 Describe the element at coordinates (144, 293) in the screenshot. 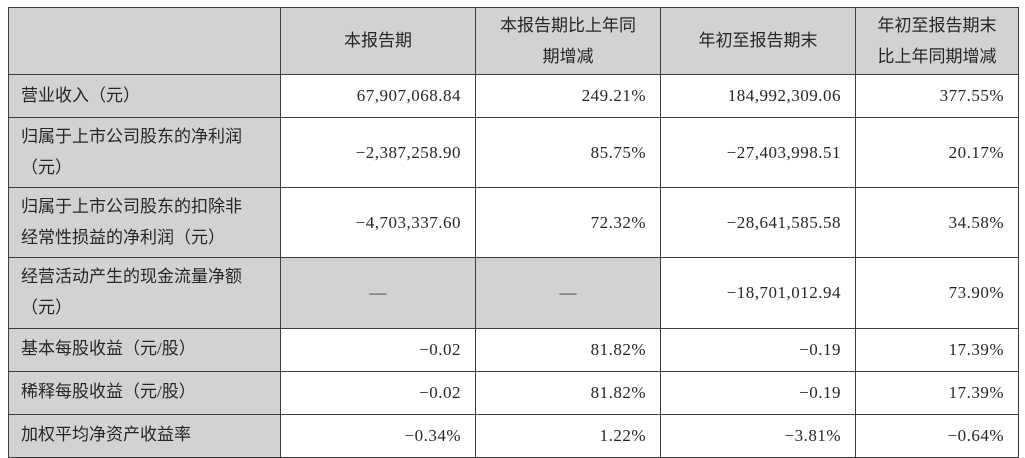

I see `metric-label: 经营活动产生的现金流量净额（元）` at that location.